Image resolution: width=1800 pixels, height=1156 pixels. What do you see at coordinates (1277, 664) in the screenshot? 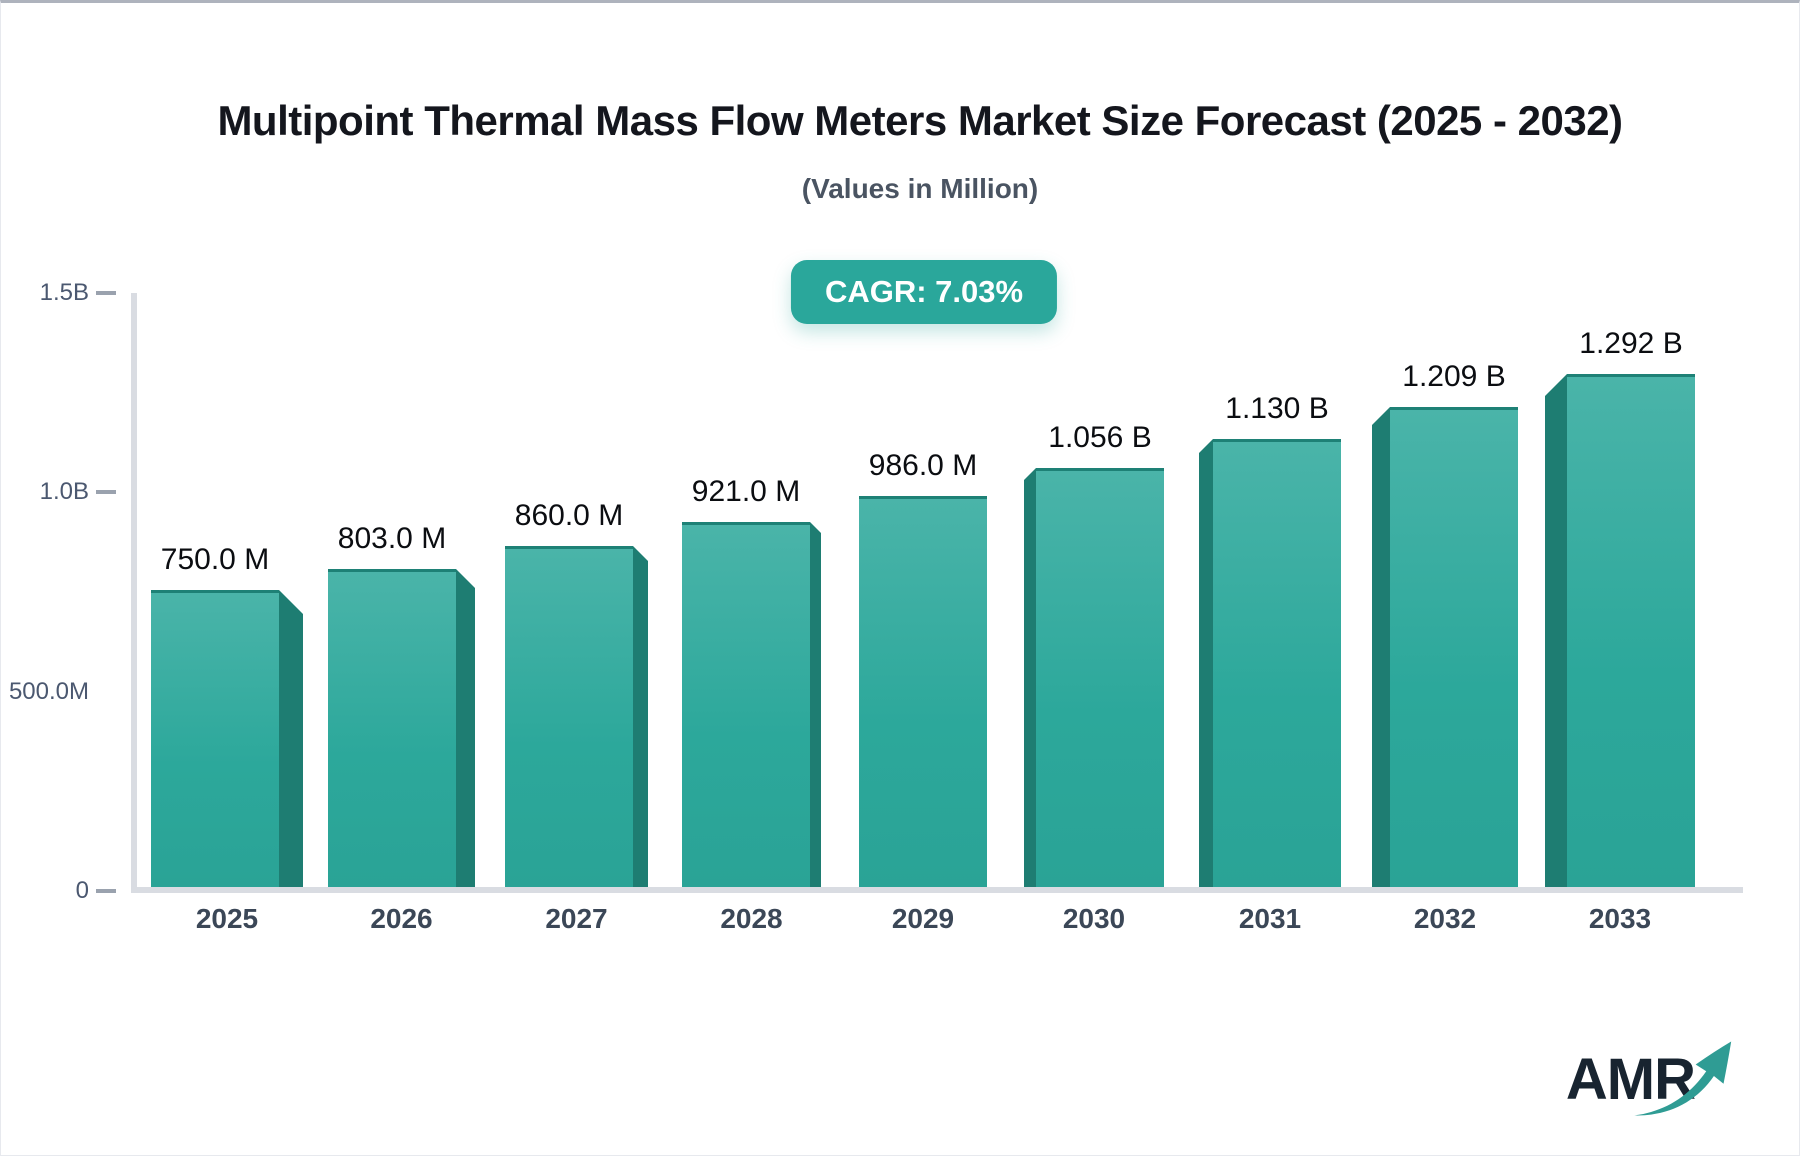
I see `bar-2031` at bounding box center [1277, 664].